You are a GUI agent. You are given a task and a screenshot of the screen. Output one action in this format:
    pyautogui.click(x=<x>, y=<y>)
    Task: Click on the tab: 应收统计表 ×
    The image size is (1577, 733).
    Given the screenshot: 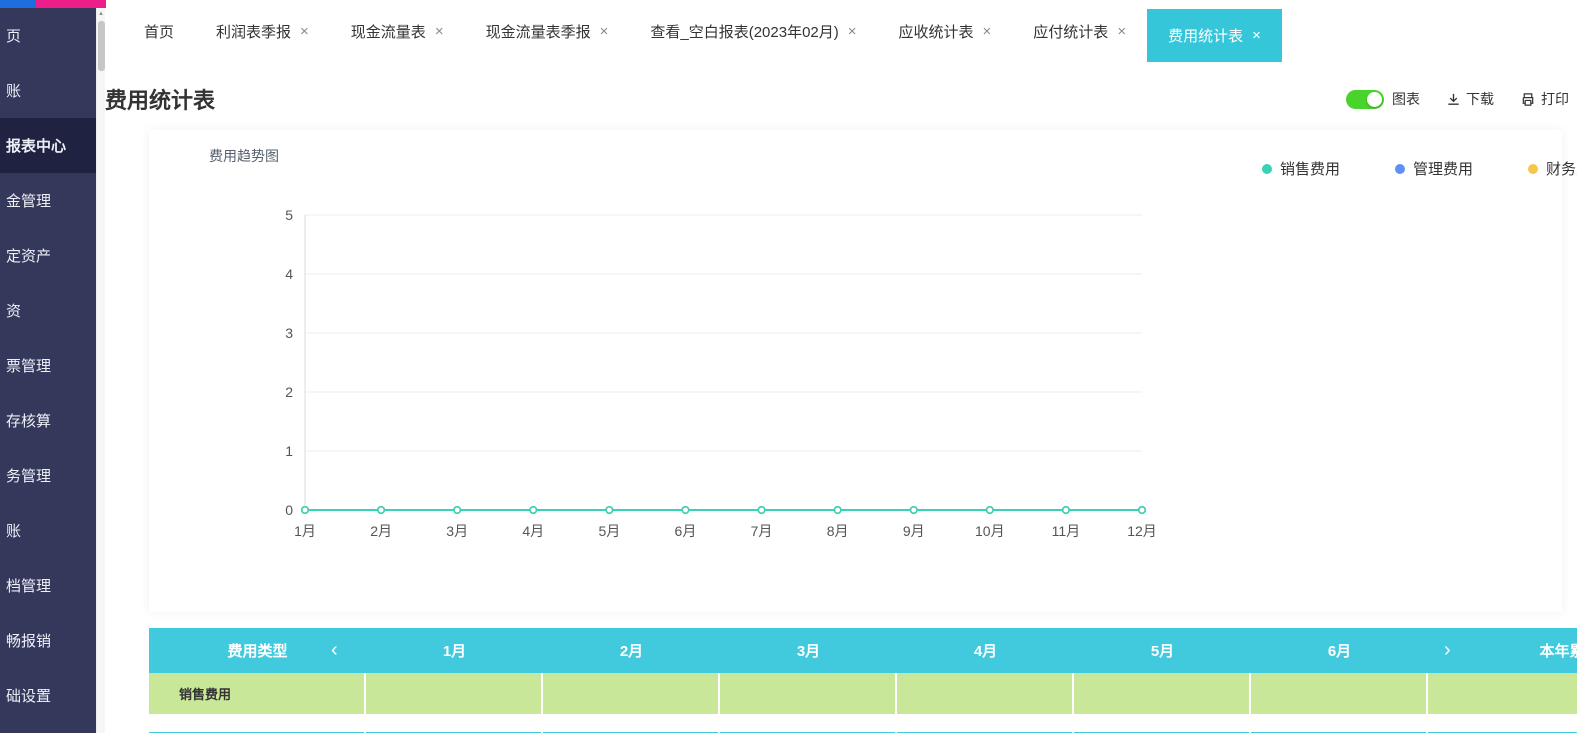 What is the action you would take?
    pyautogui.click(x=945, y=31)
    